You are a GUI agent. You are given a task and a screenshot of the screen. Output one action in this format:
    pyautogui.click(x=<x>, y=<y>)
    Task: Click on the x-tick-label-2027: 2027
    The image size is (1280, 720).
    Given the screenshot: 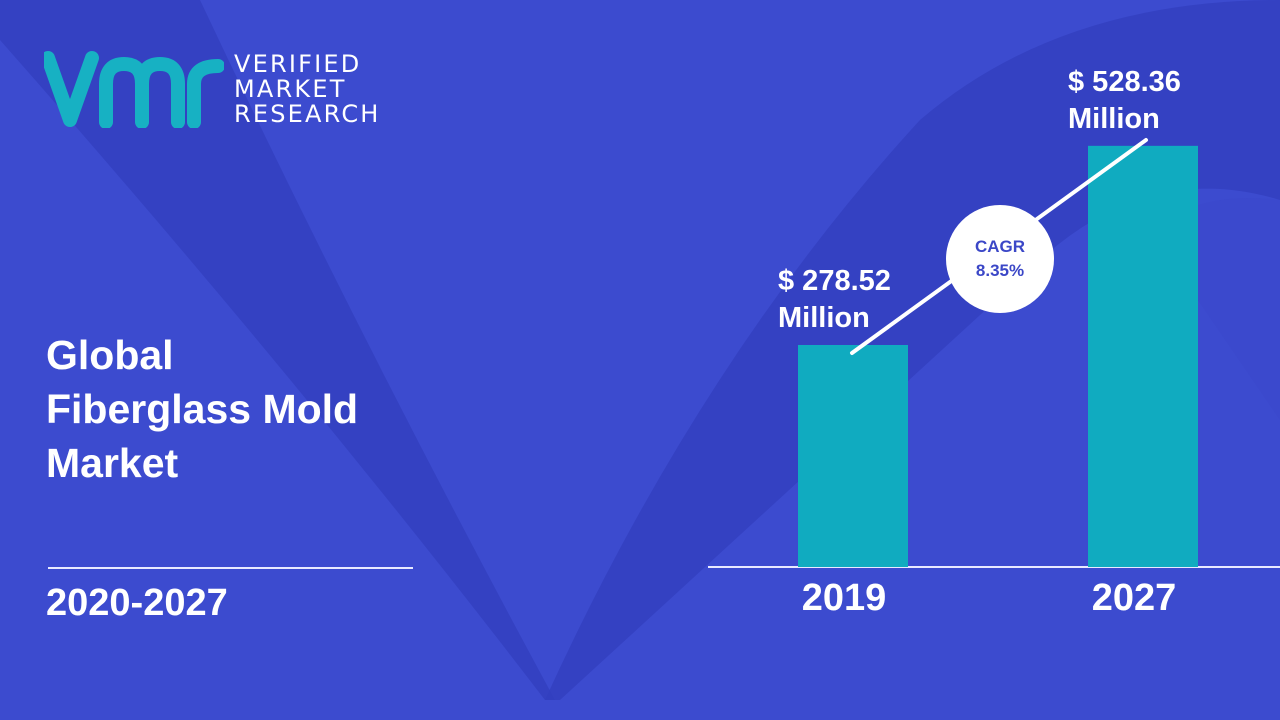 What is the action you would take?
    pyautogui.click(x=1134, y=598)
    